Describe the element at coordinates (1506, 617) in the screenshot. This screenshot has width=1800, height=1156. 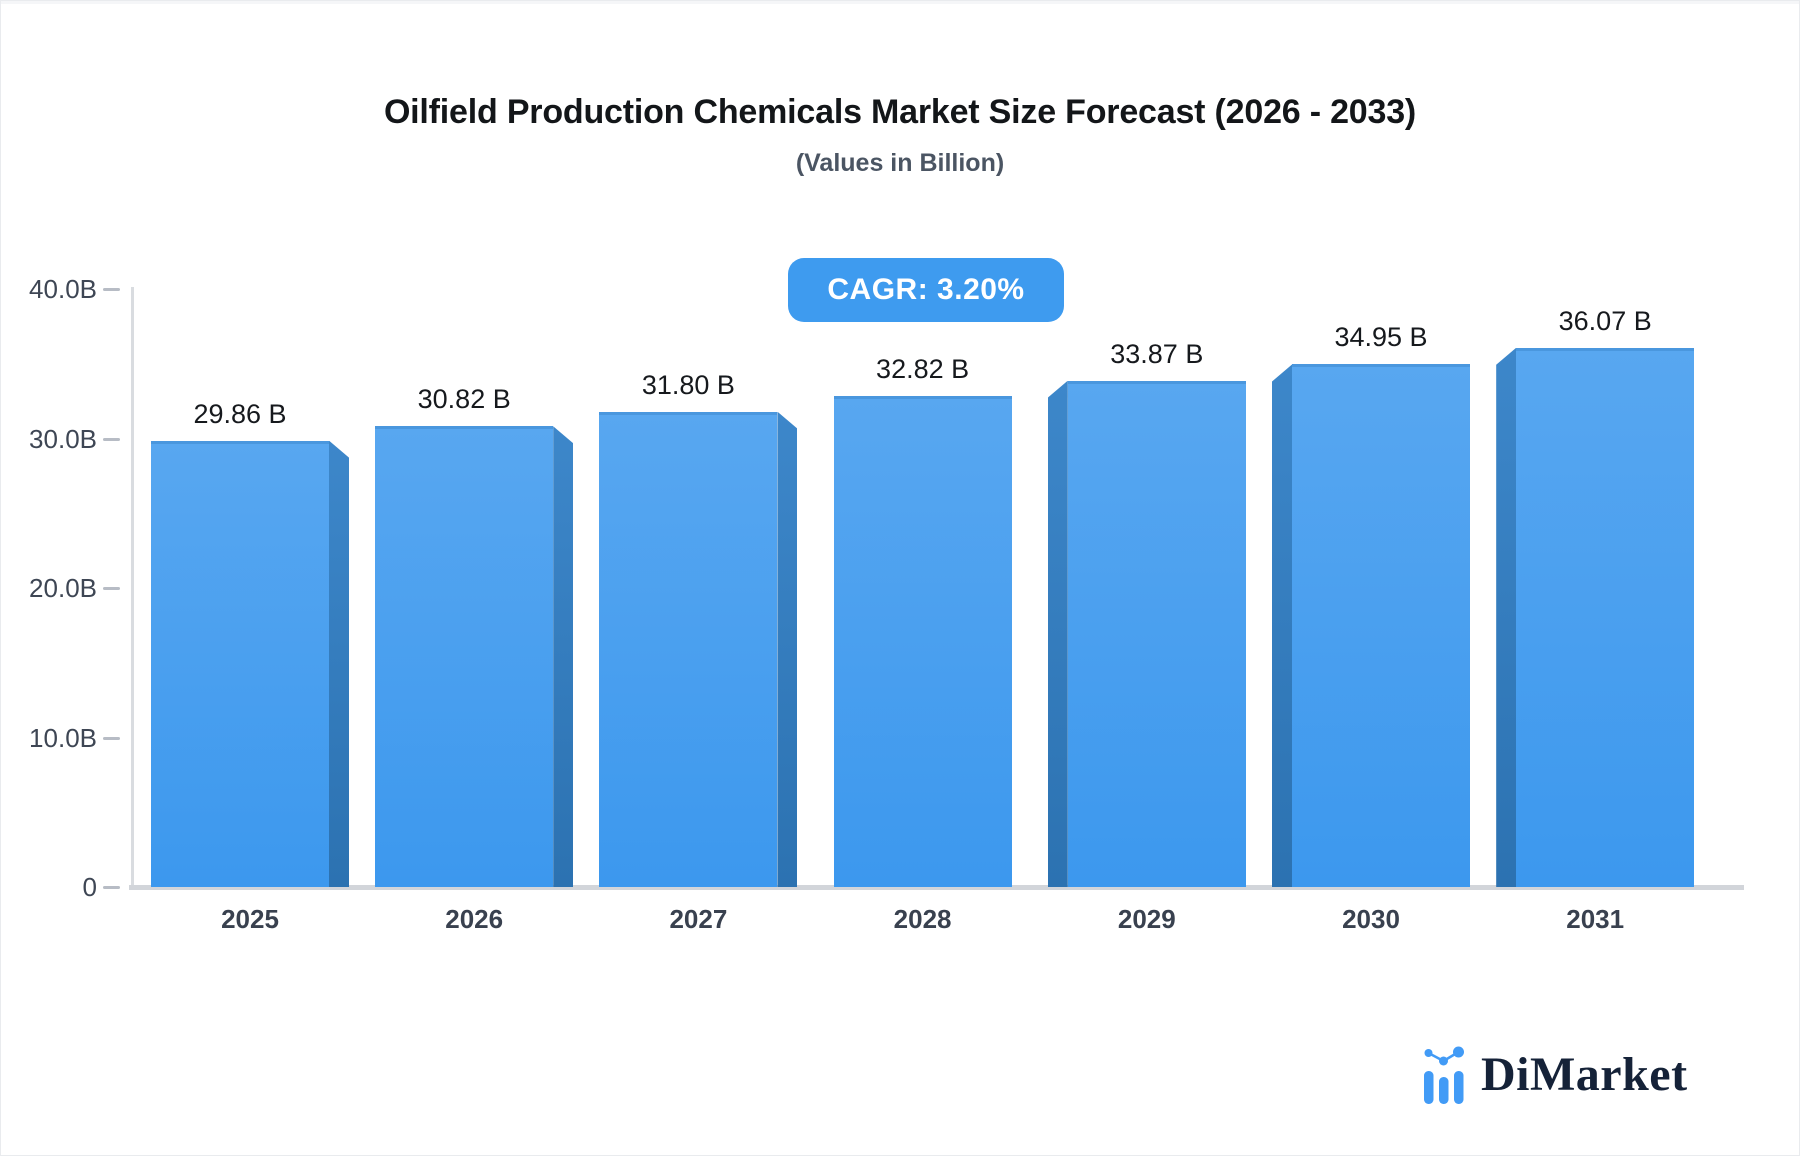
I see `bar-side-2031` at that location.